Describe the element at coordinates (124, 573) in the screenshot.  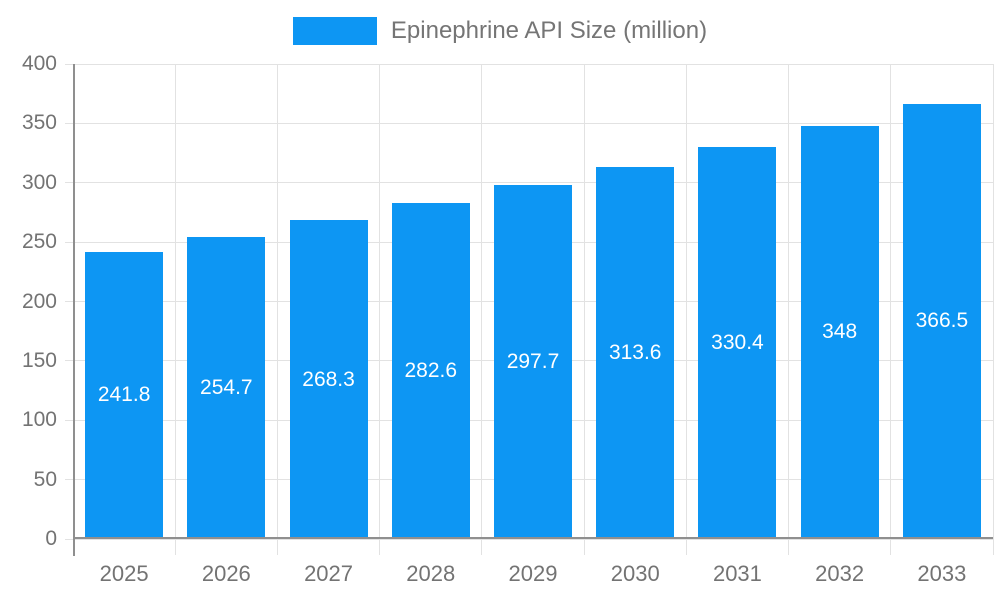
I see `x-axis-tick-label: 2025` at that location.